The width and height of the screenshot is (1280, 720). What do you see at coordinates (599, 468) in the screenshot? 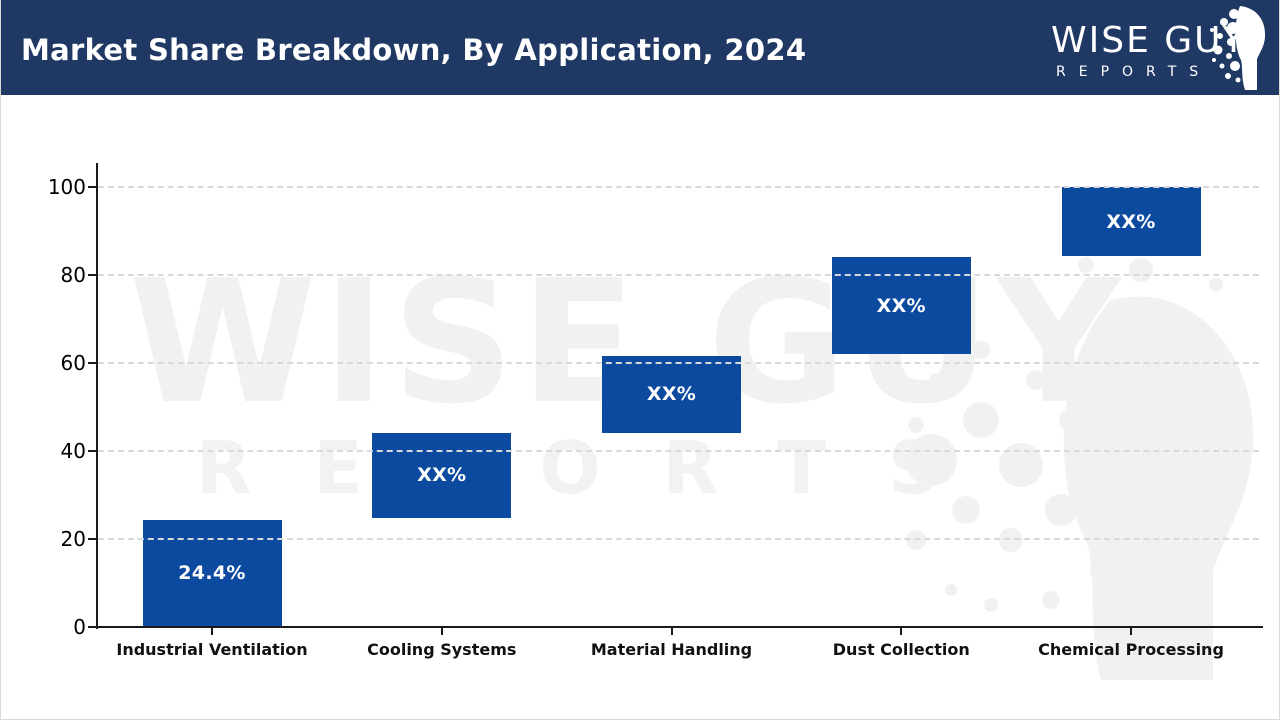
I see `watermark-reports: REPORTS` at bounding box center [599, 468].